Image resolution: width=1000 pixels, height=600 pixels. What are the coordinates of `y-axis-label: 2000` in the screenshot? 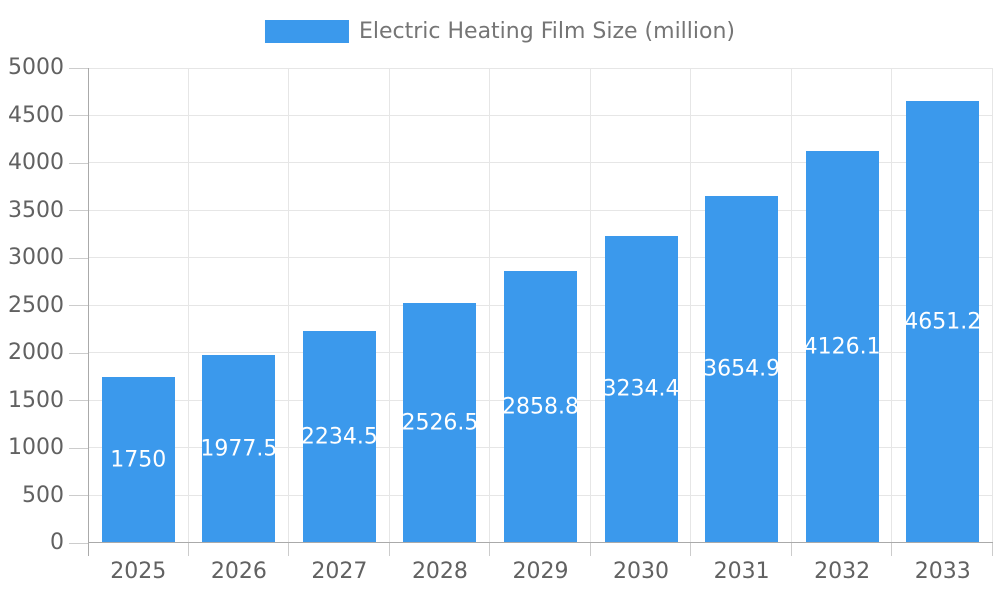 It's located at (36, 352).